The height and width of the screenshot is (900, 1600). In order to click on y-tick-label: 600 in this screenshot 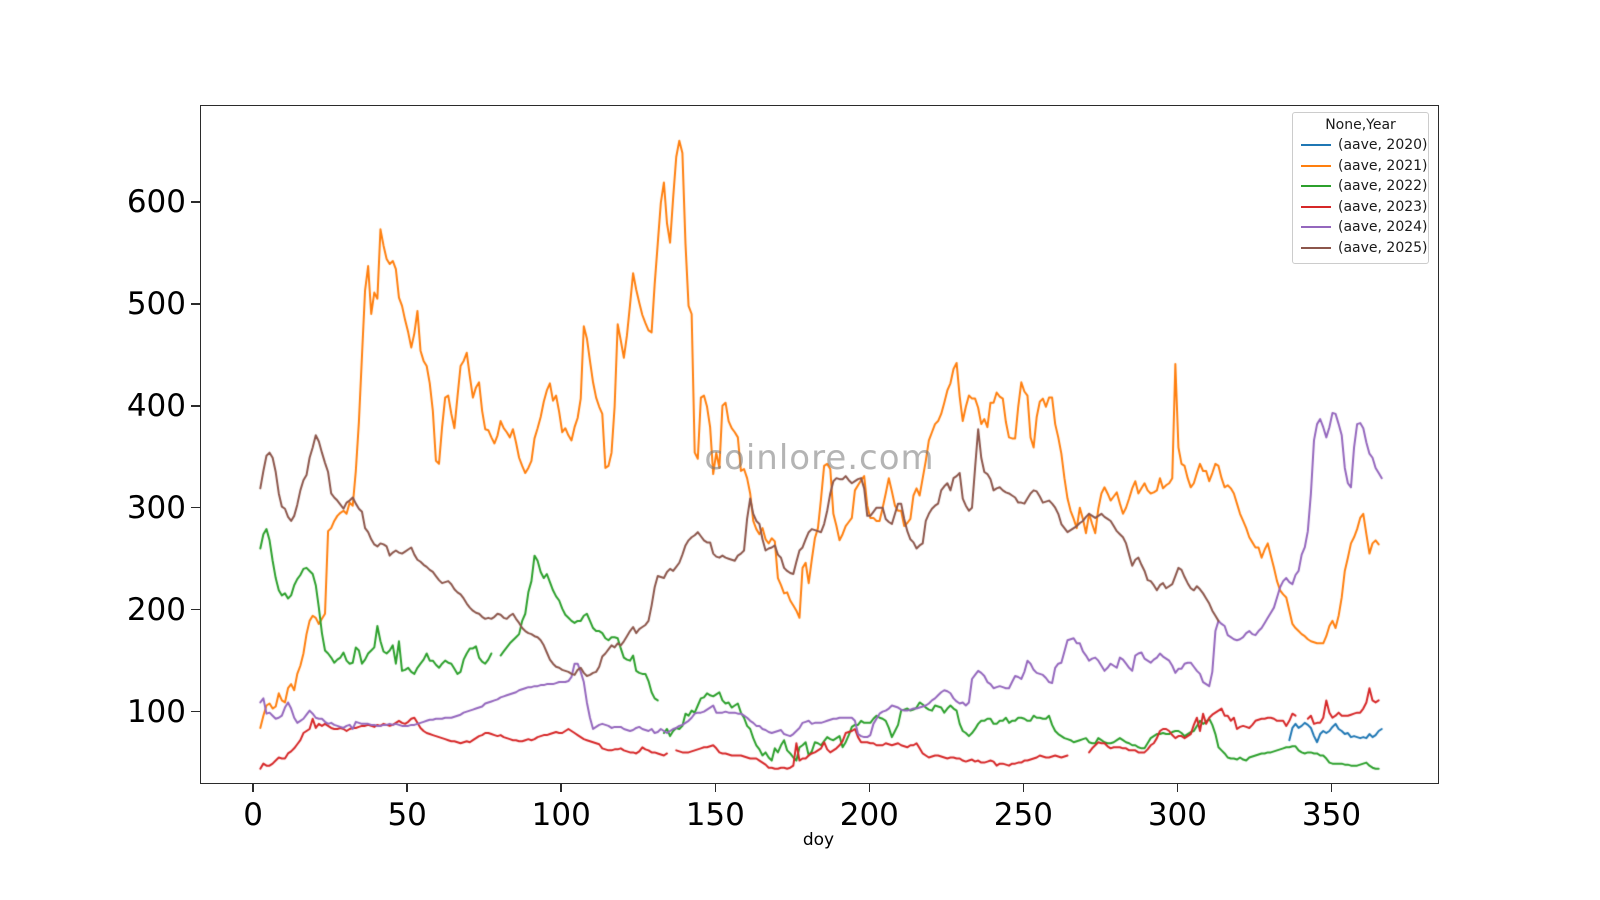, I will do `click(156, 201)`.